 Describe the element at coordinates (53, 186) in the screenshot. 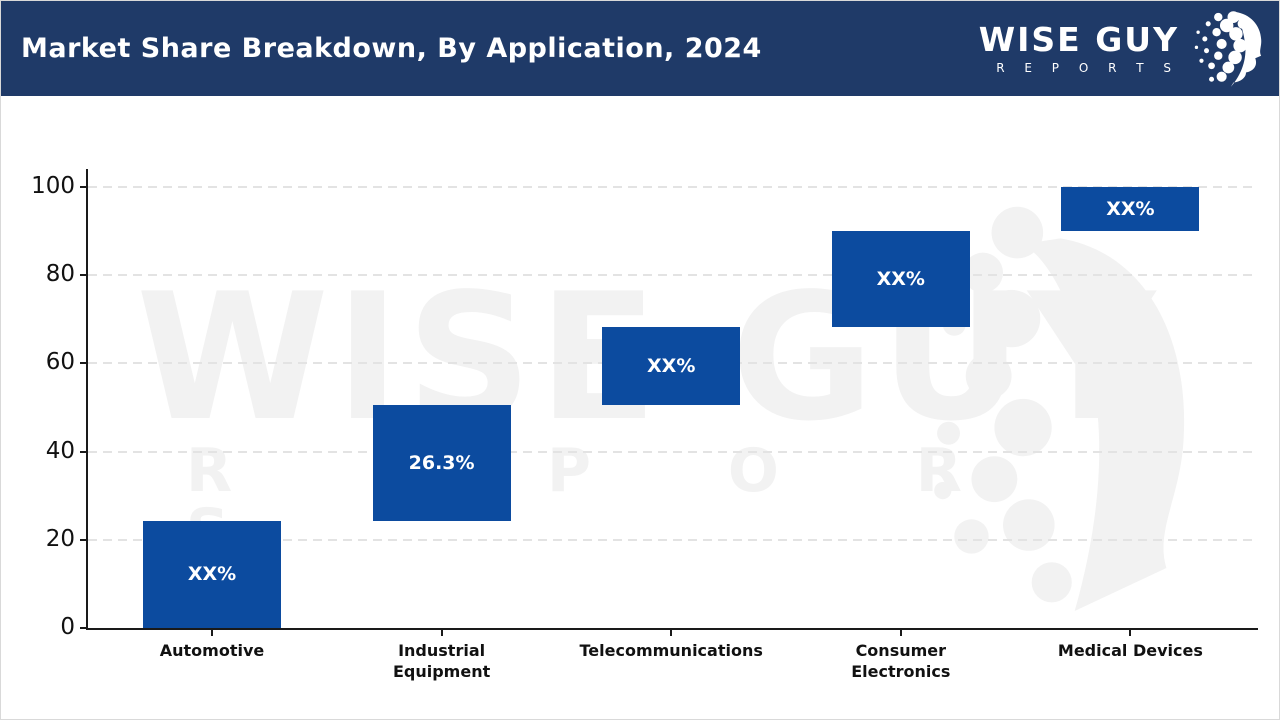

I see `y-axis-tick-label: 100` at that location.